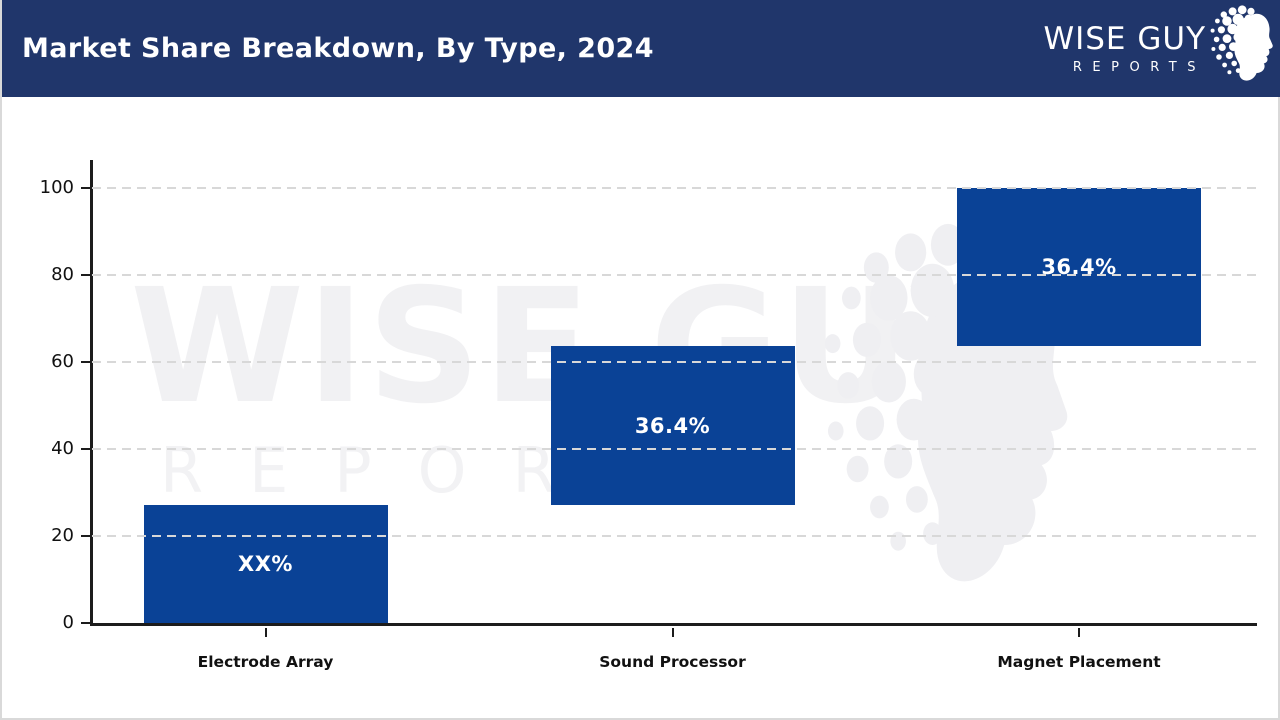  I want to click on bar-value-label: 36.4%, so click(672, 425).